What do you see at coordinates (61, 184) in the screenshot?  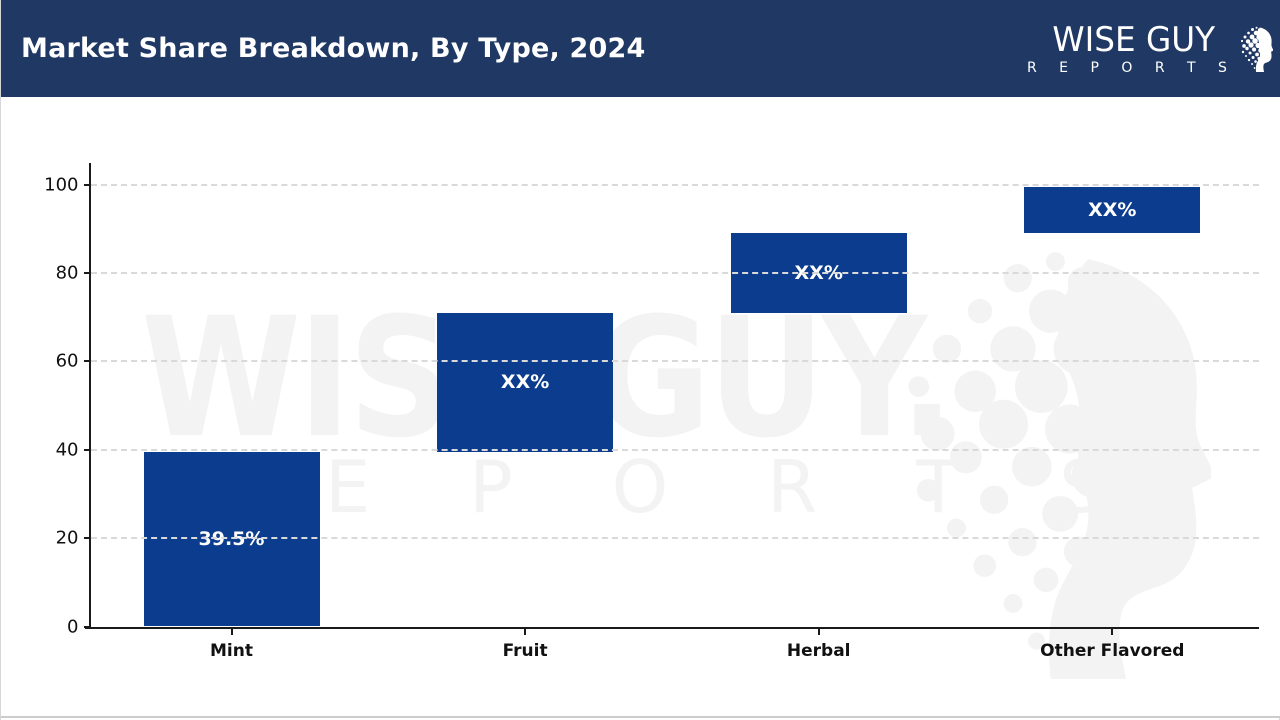 I see `y-tick-label-100: 100` at bounding box center [61, 184].